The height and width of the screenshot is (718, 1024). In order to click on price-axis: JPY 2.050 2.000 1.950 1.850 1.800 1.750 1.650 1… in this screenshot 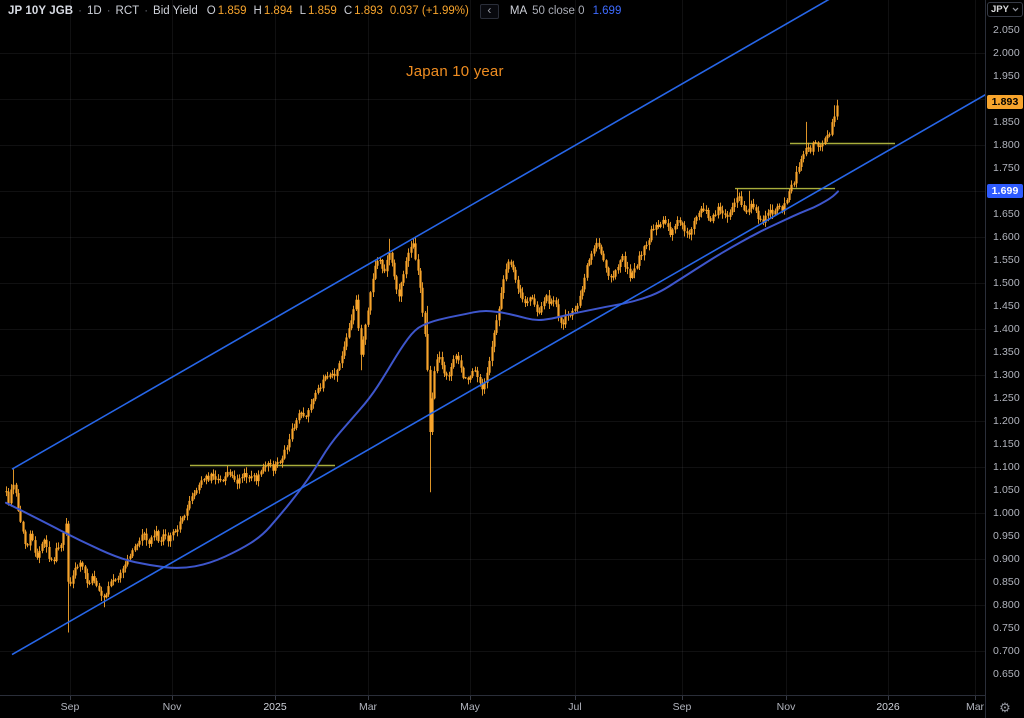, I will do `click(1005, 348)`.